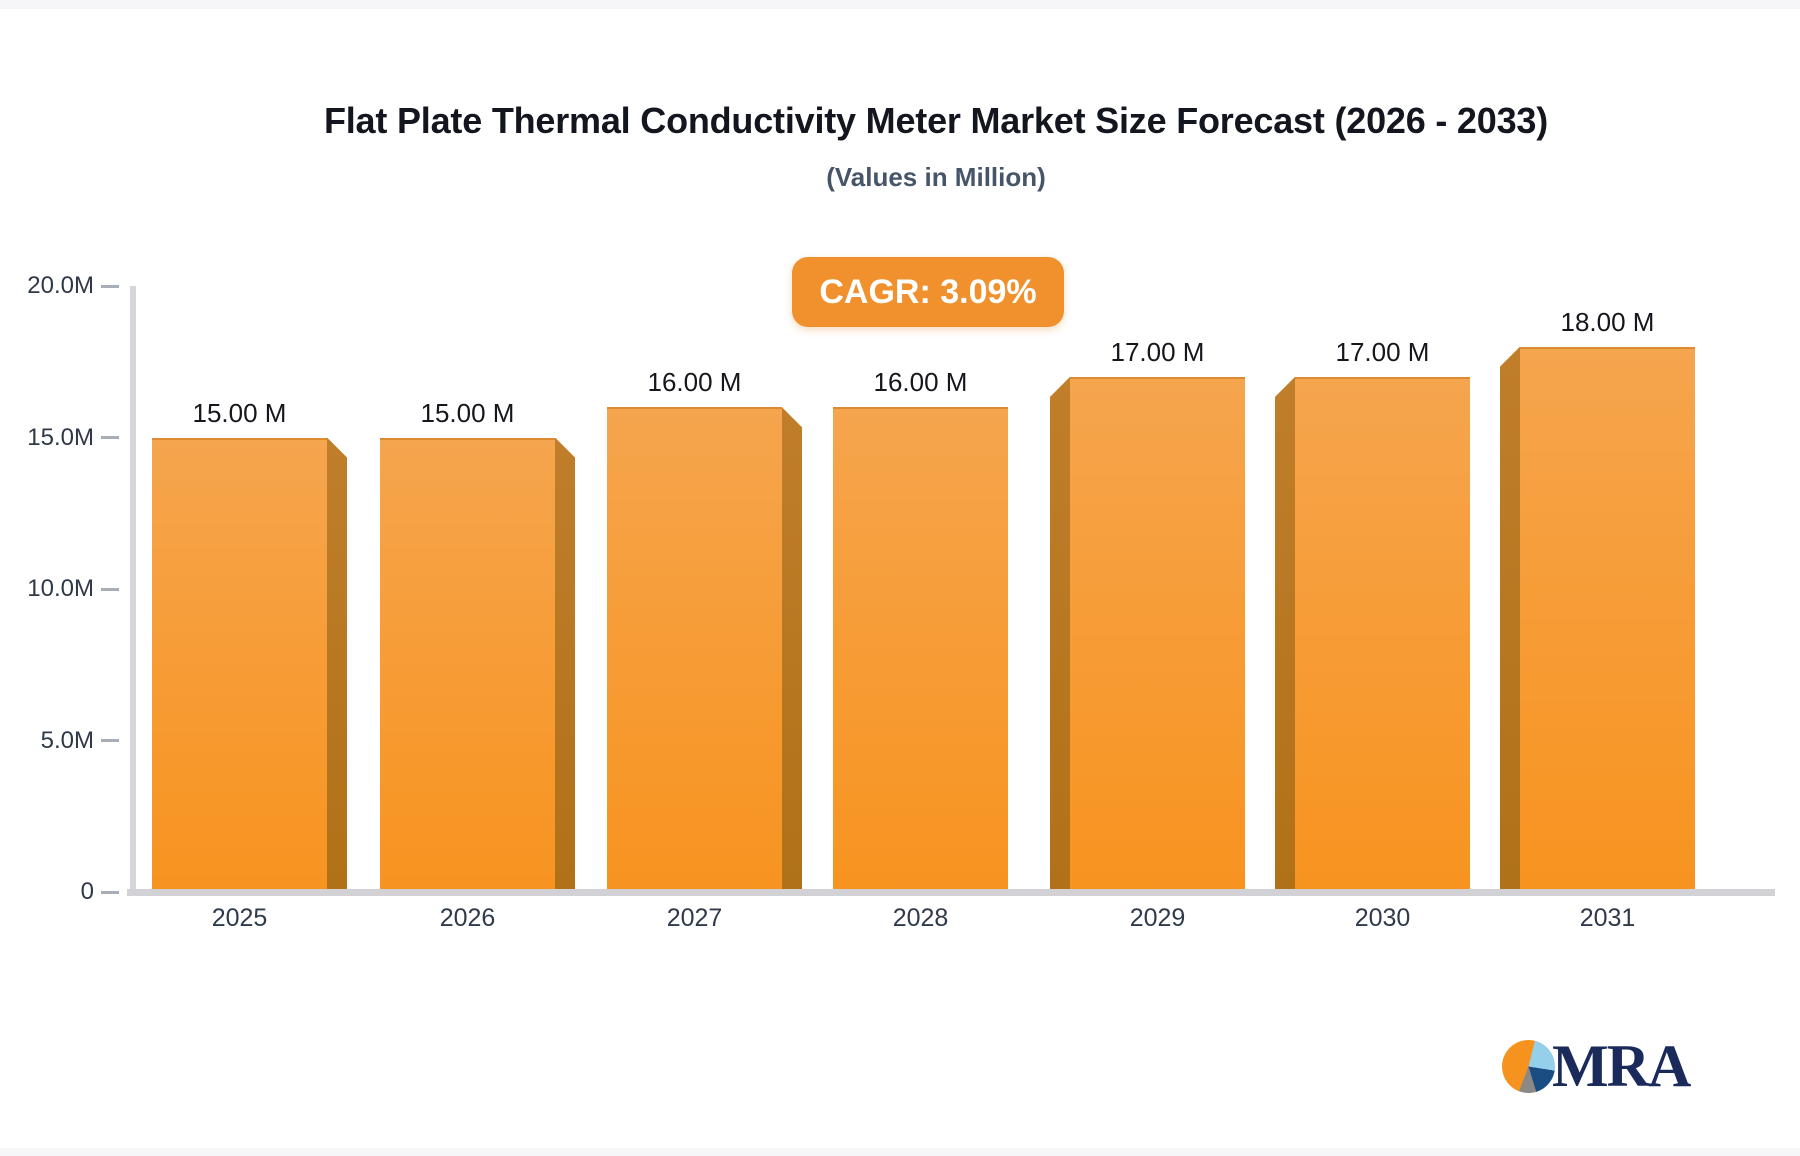 This screenshot has width=1800, height=1156. Describe the element at coordinates (1607, 321) in the screenshot. I see `bar-value-label: 18.00 M` at that location.